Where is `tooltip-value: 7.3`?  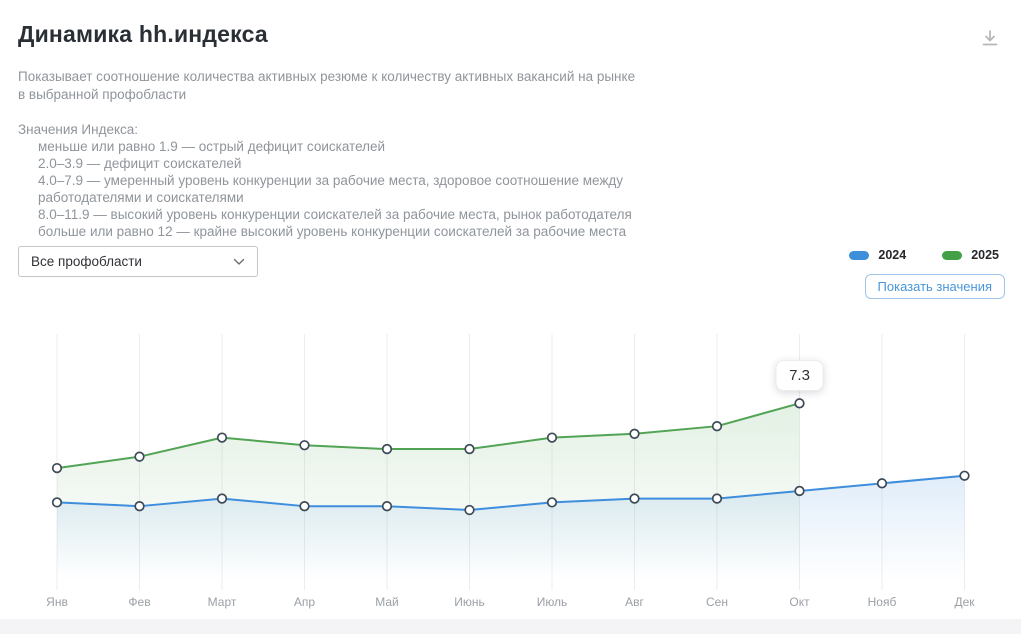
tooltip-value: 7.3 is located at coordinates (799, 376).